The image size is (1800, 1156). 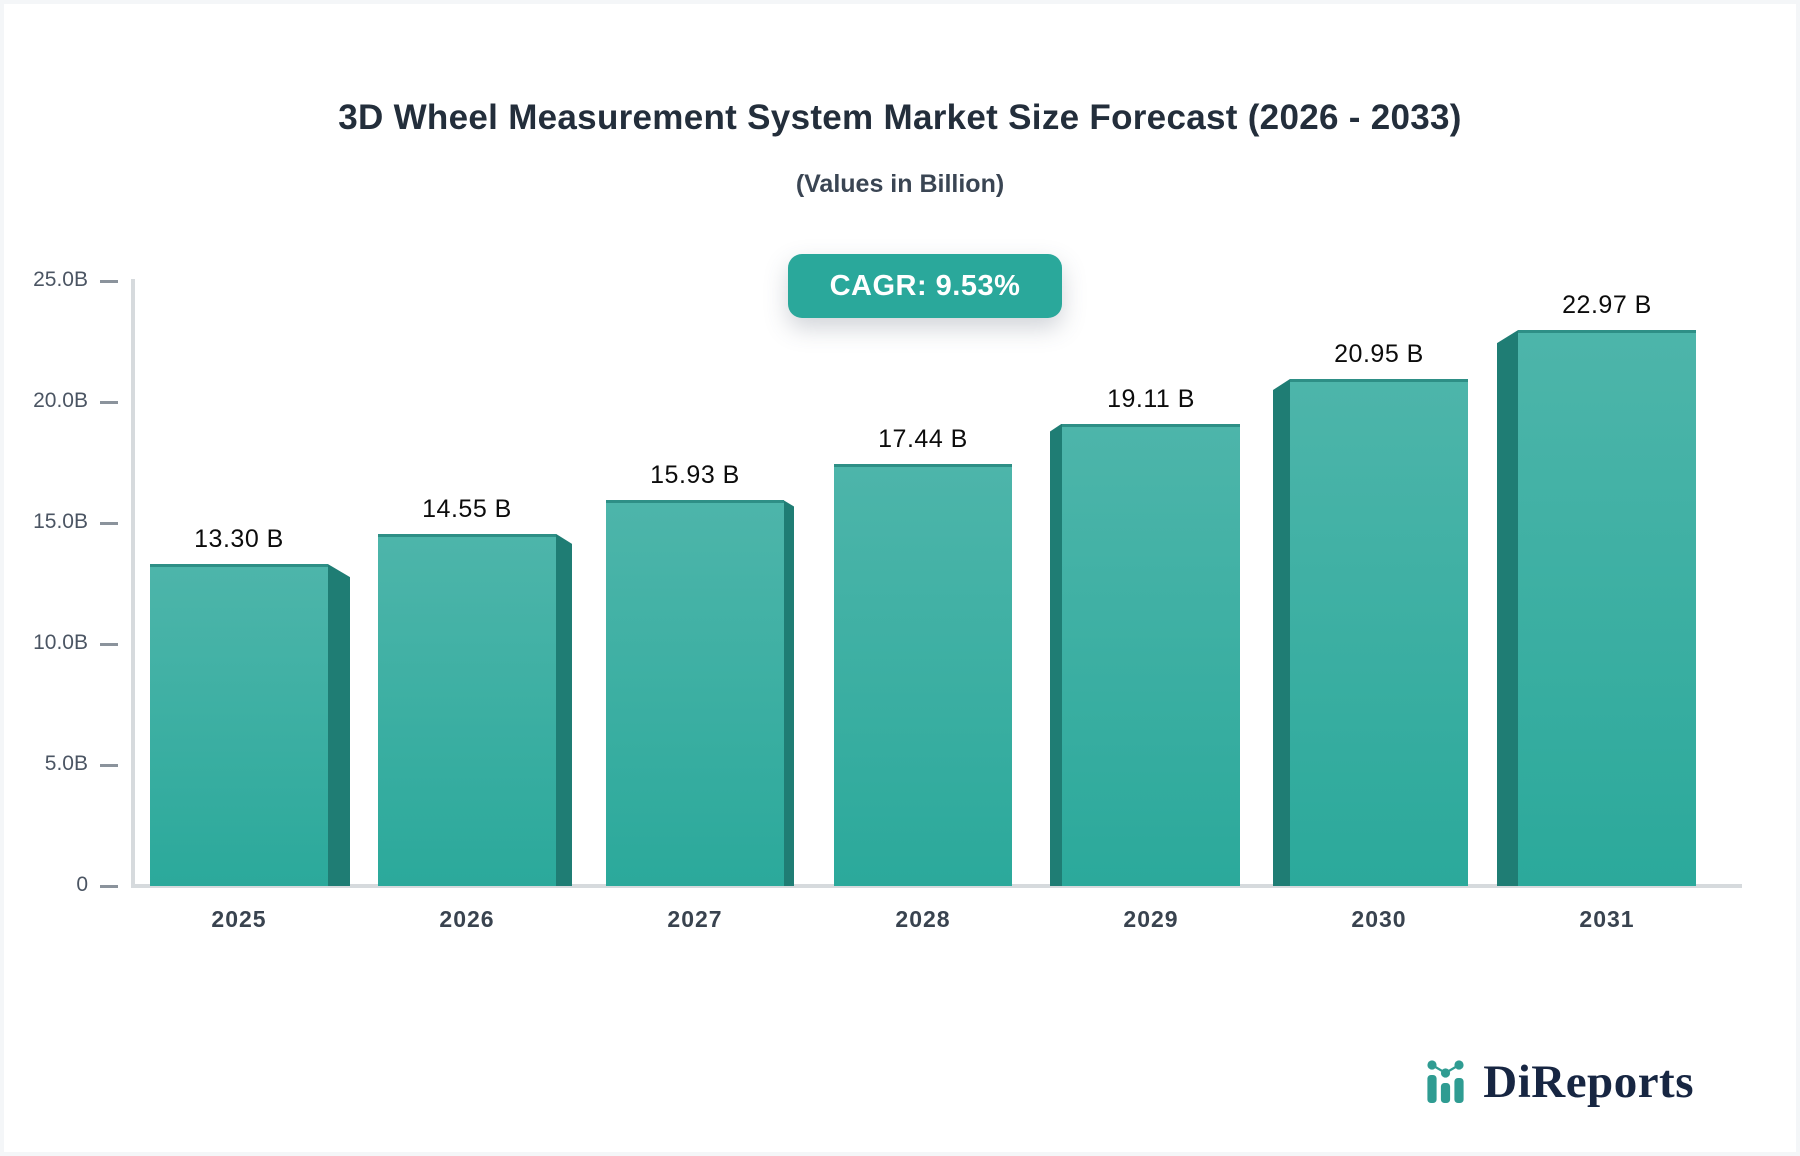 What do you see at coordinates (1151, 919) in the screenshot?
I see `x-axis-label-2029: 2029` at bounding box center [1151, 919].